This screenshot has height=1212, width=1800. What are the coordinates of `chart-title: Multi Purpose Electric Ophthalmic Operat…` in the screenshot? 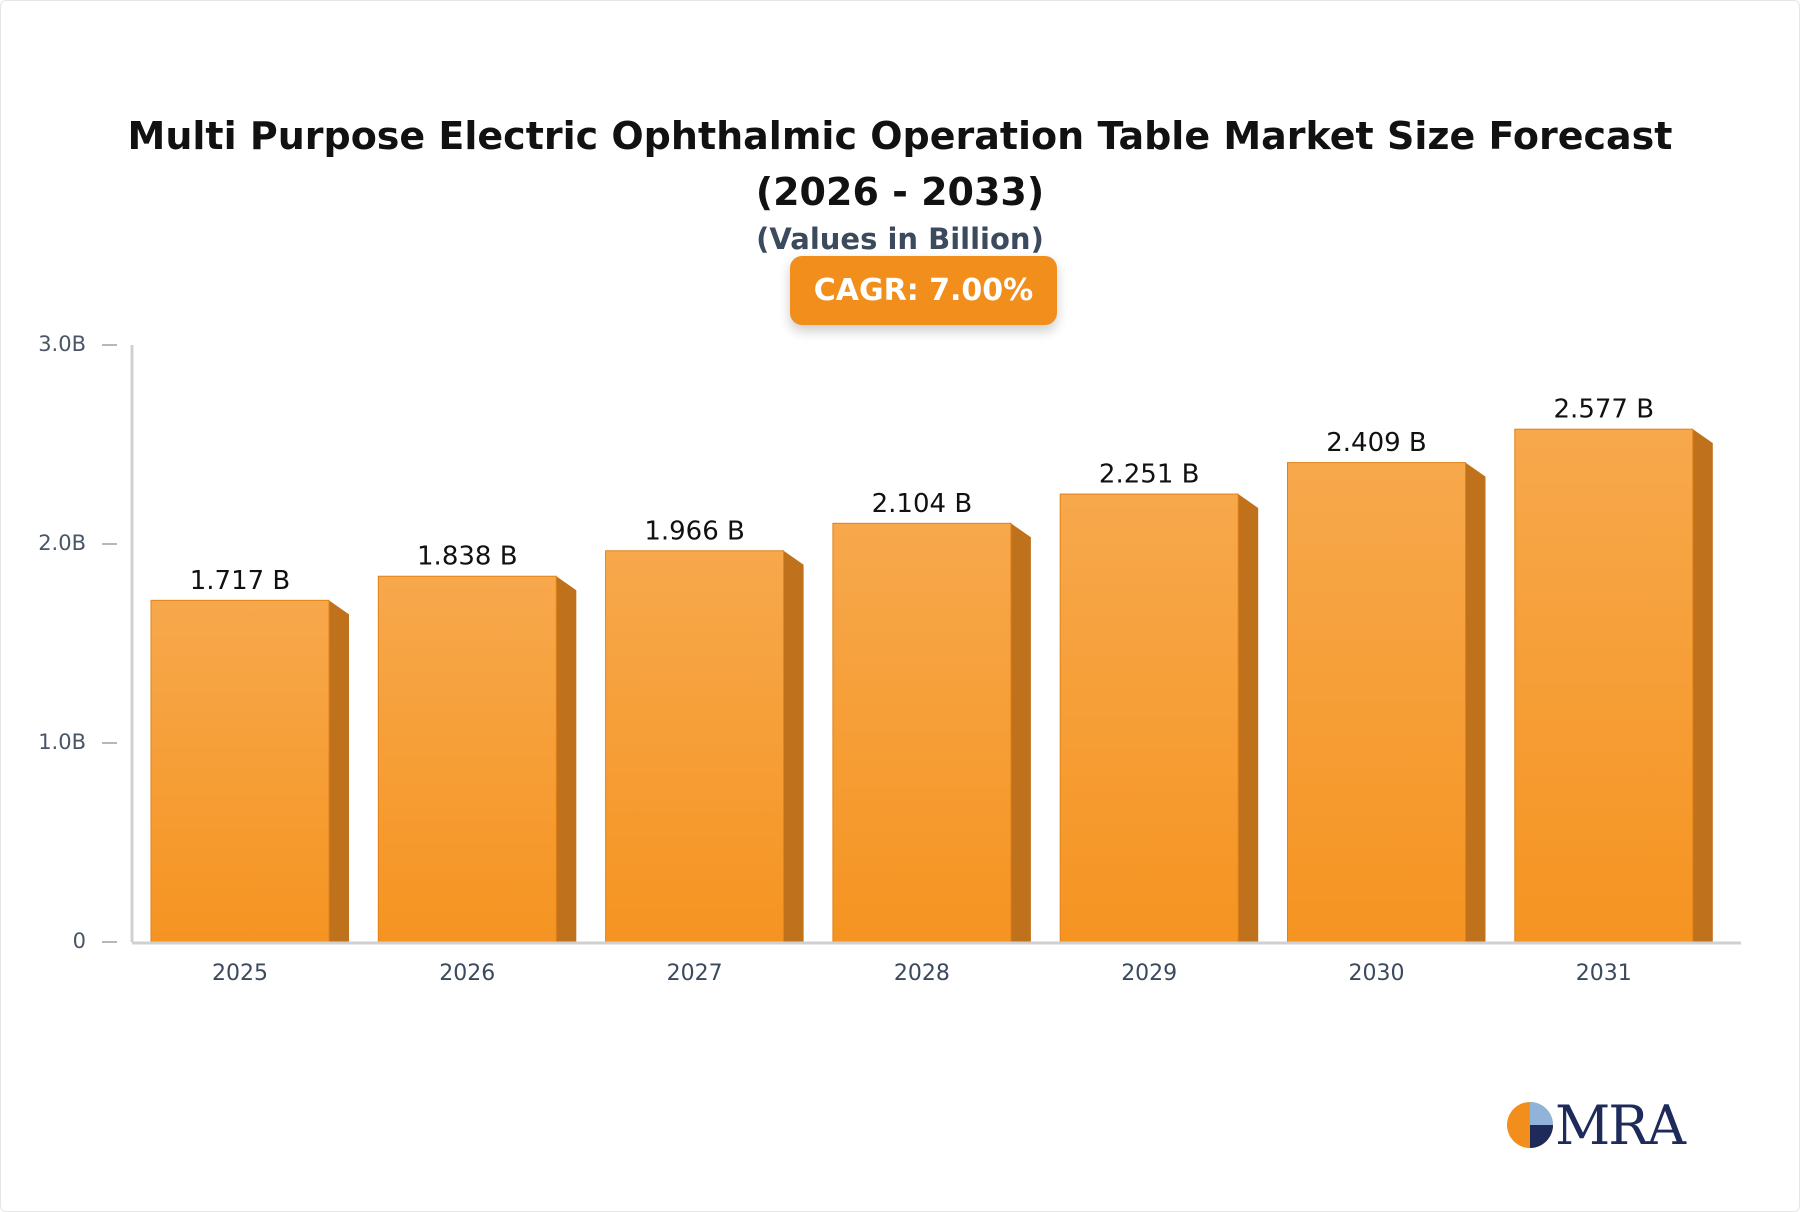 It's located at (900, 164).